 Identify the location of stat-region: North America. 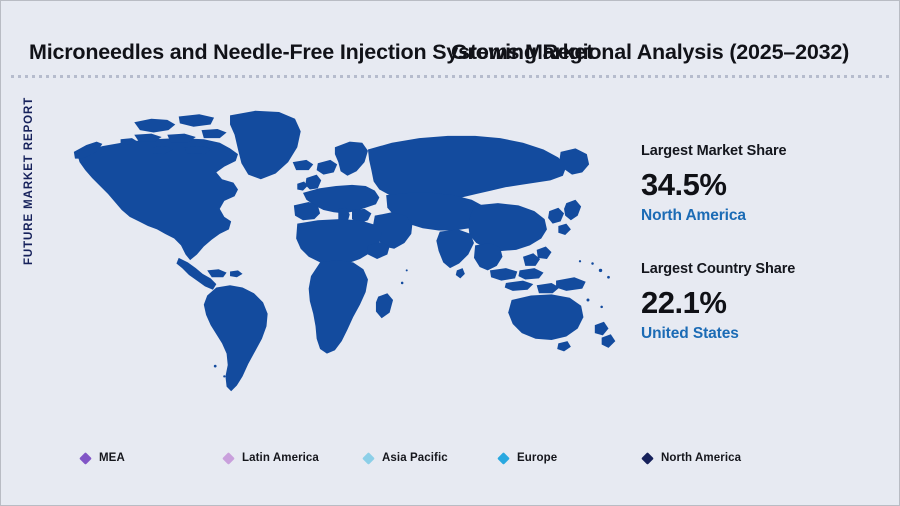
(693, 215).